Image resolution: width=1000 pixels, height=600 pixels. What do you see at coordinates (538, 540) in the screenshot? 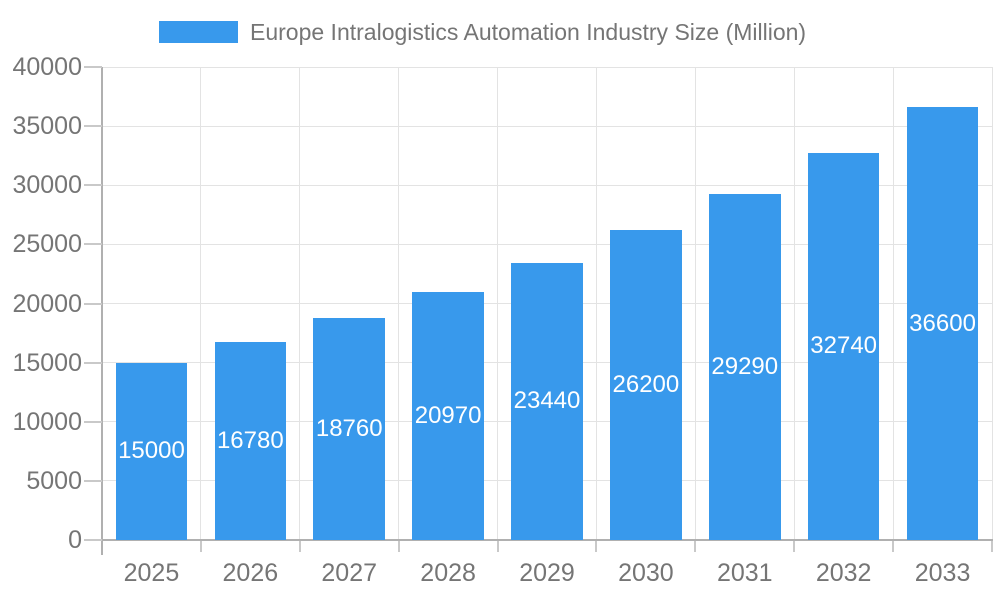
I see `x-axis-line` at bounding box center [538, 540].